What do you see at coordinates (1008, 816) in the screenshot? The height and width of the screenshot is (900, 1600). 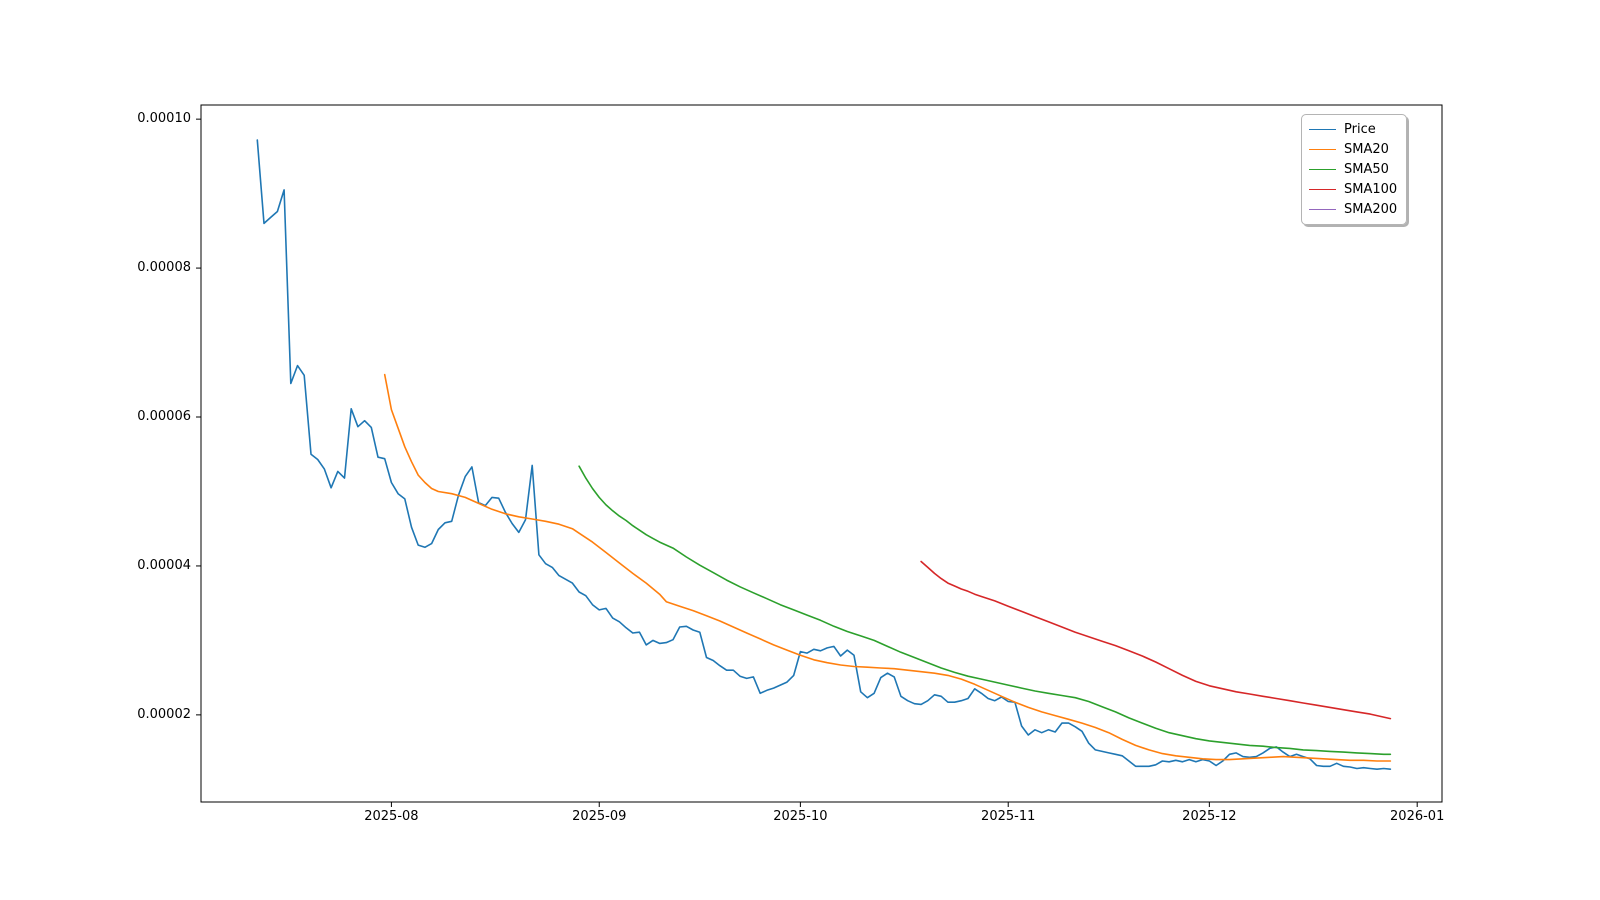 I see `x-tick-label: 2025-11` at bounding box center [1008, 816].